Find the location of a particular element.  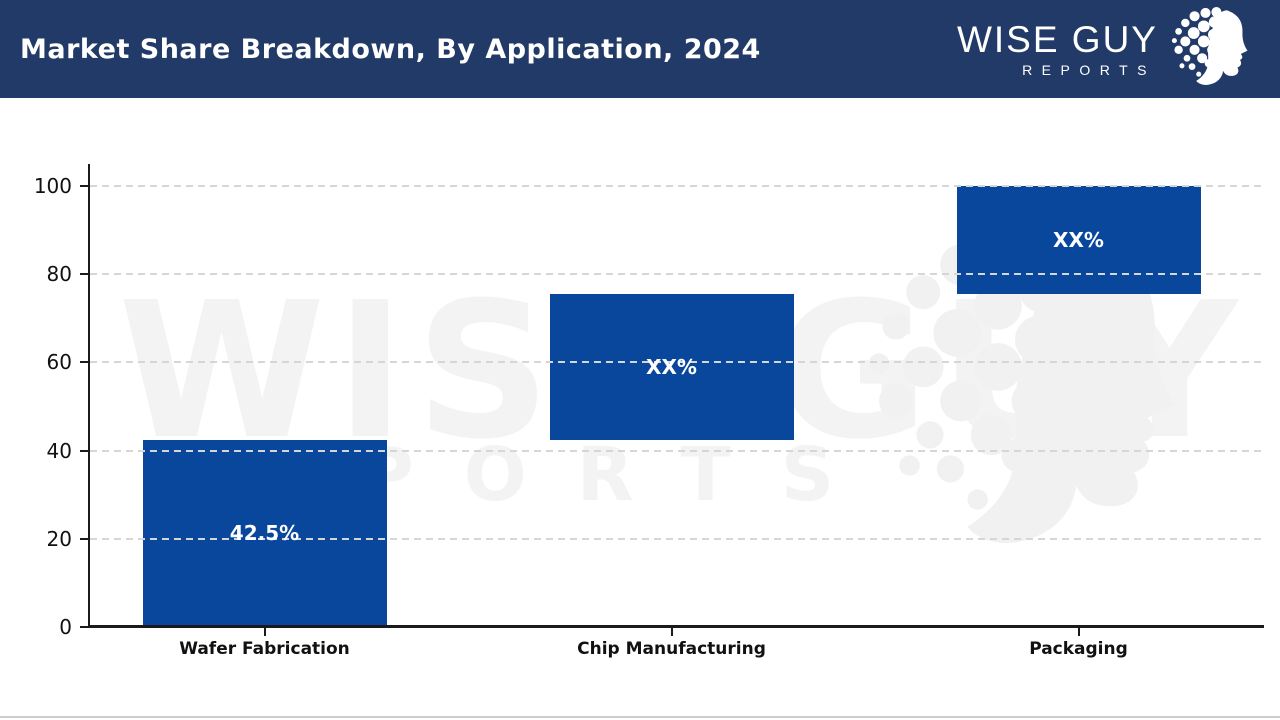

bar-value-label: 42.5% is located at coordinates (264, 533).